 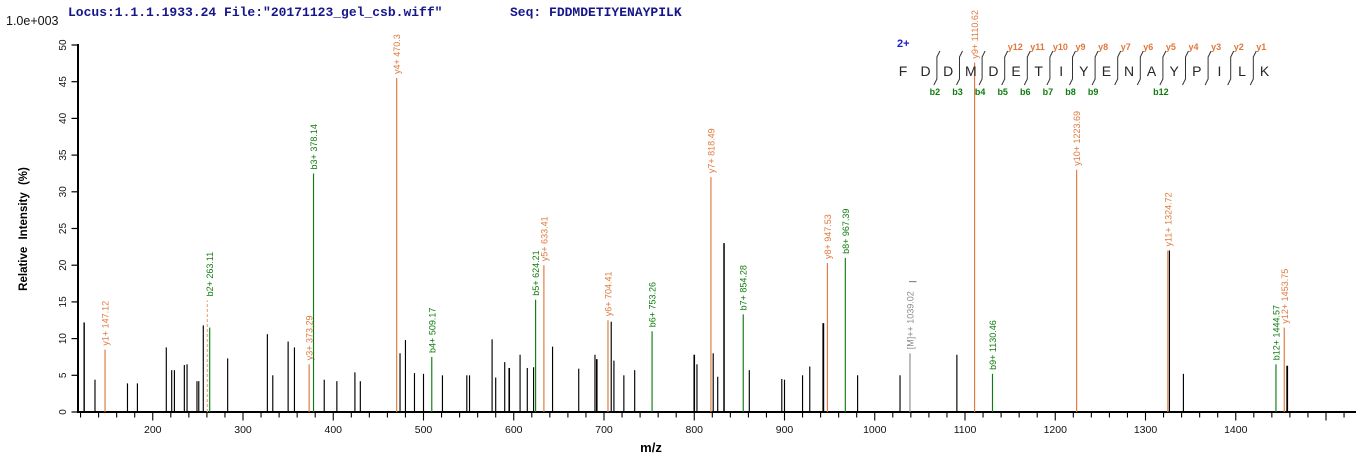 I want to click on y-tick-label: 30, so click(x=63, y=192).